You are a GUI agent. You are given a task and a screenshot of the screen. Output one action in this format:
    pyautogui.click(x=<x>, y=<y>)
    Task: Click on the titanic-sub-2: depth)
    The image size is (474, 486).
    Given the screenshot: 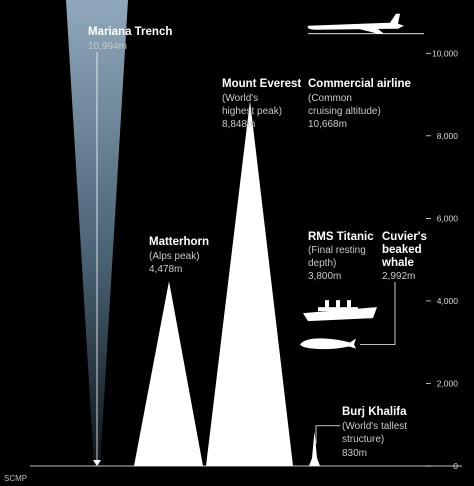 What is the action you would take?
    pyautogui.click(x=322, y=263)
    